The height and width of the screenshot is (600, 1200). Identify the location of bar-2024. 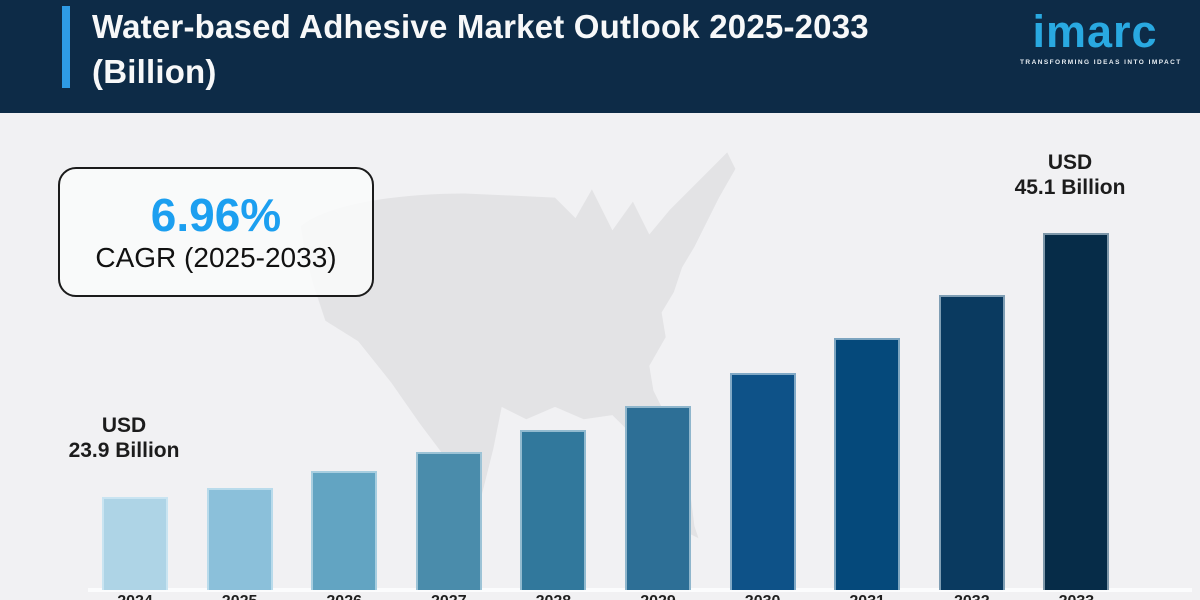
(135, 543).